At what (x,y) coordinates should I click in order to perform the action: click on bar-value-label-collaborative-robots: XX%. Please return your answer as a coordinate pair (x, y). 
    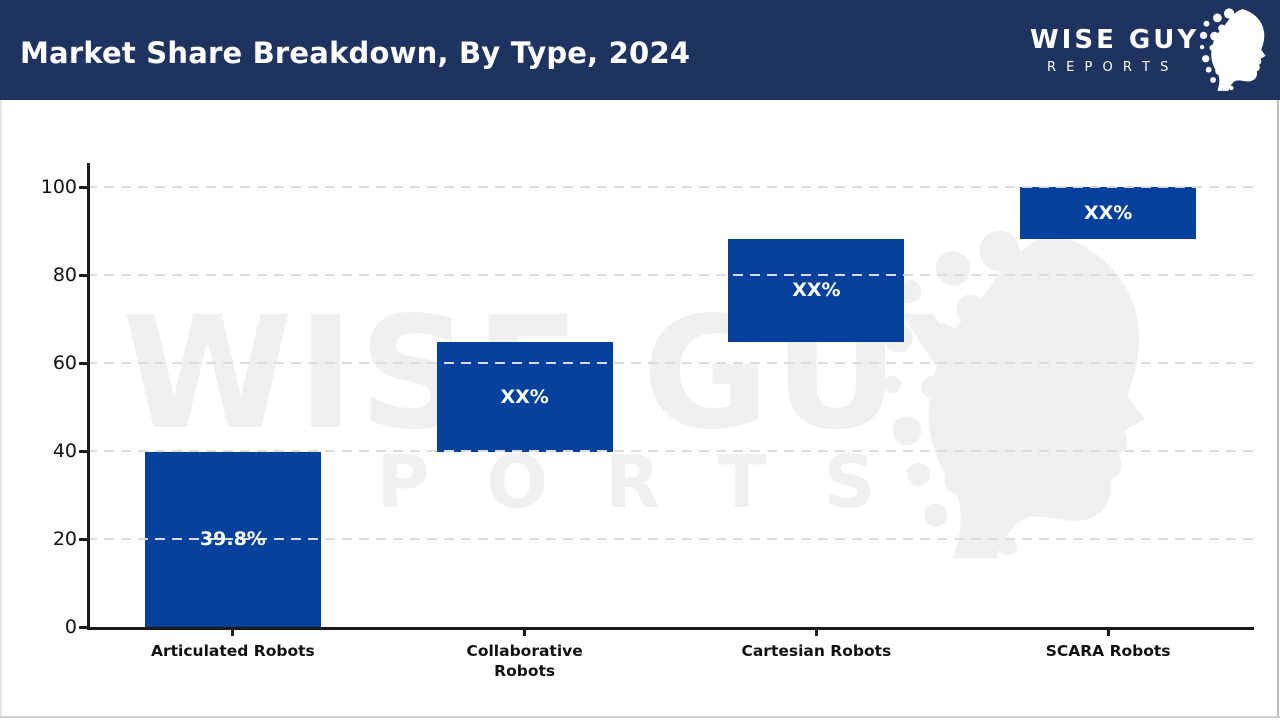
    Looking at the image, I should click on (524, 396).